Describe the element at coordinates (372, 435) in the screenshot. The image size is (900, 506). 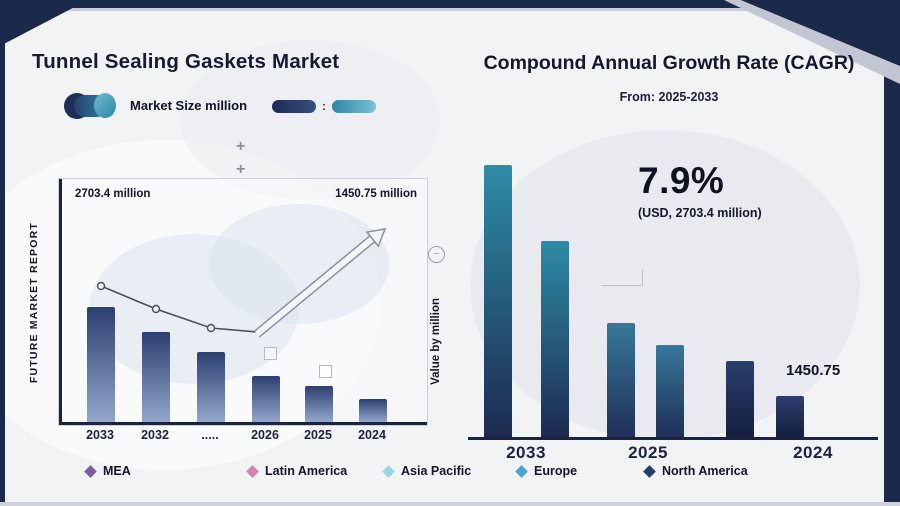
I see `left-x-label: 2024` at that location.